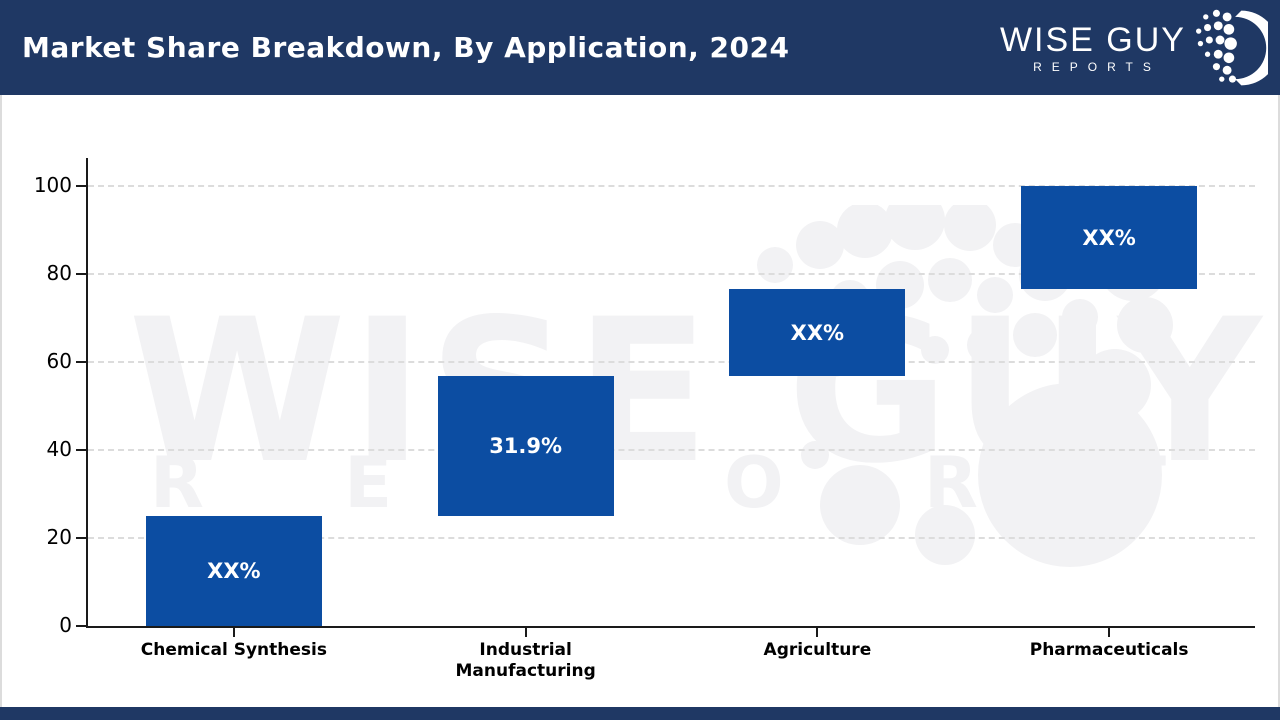  I want to click on x-tick-label: Chemical Synthesis, so click(233, 650).